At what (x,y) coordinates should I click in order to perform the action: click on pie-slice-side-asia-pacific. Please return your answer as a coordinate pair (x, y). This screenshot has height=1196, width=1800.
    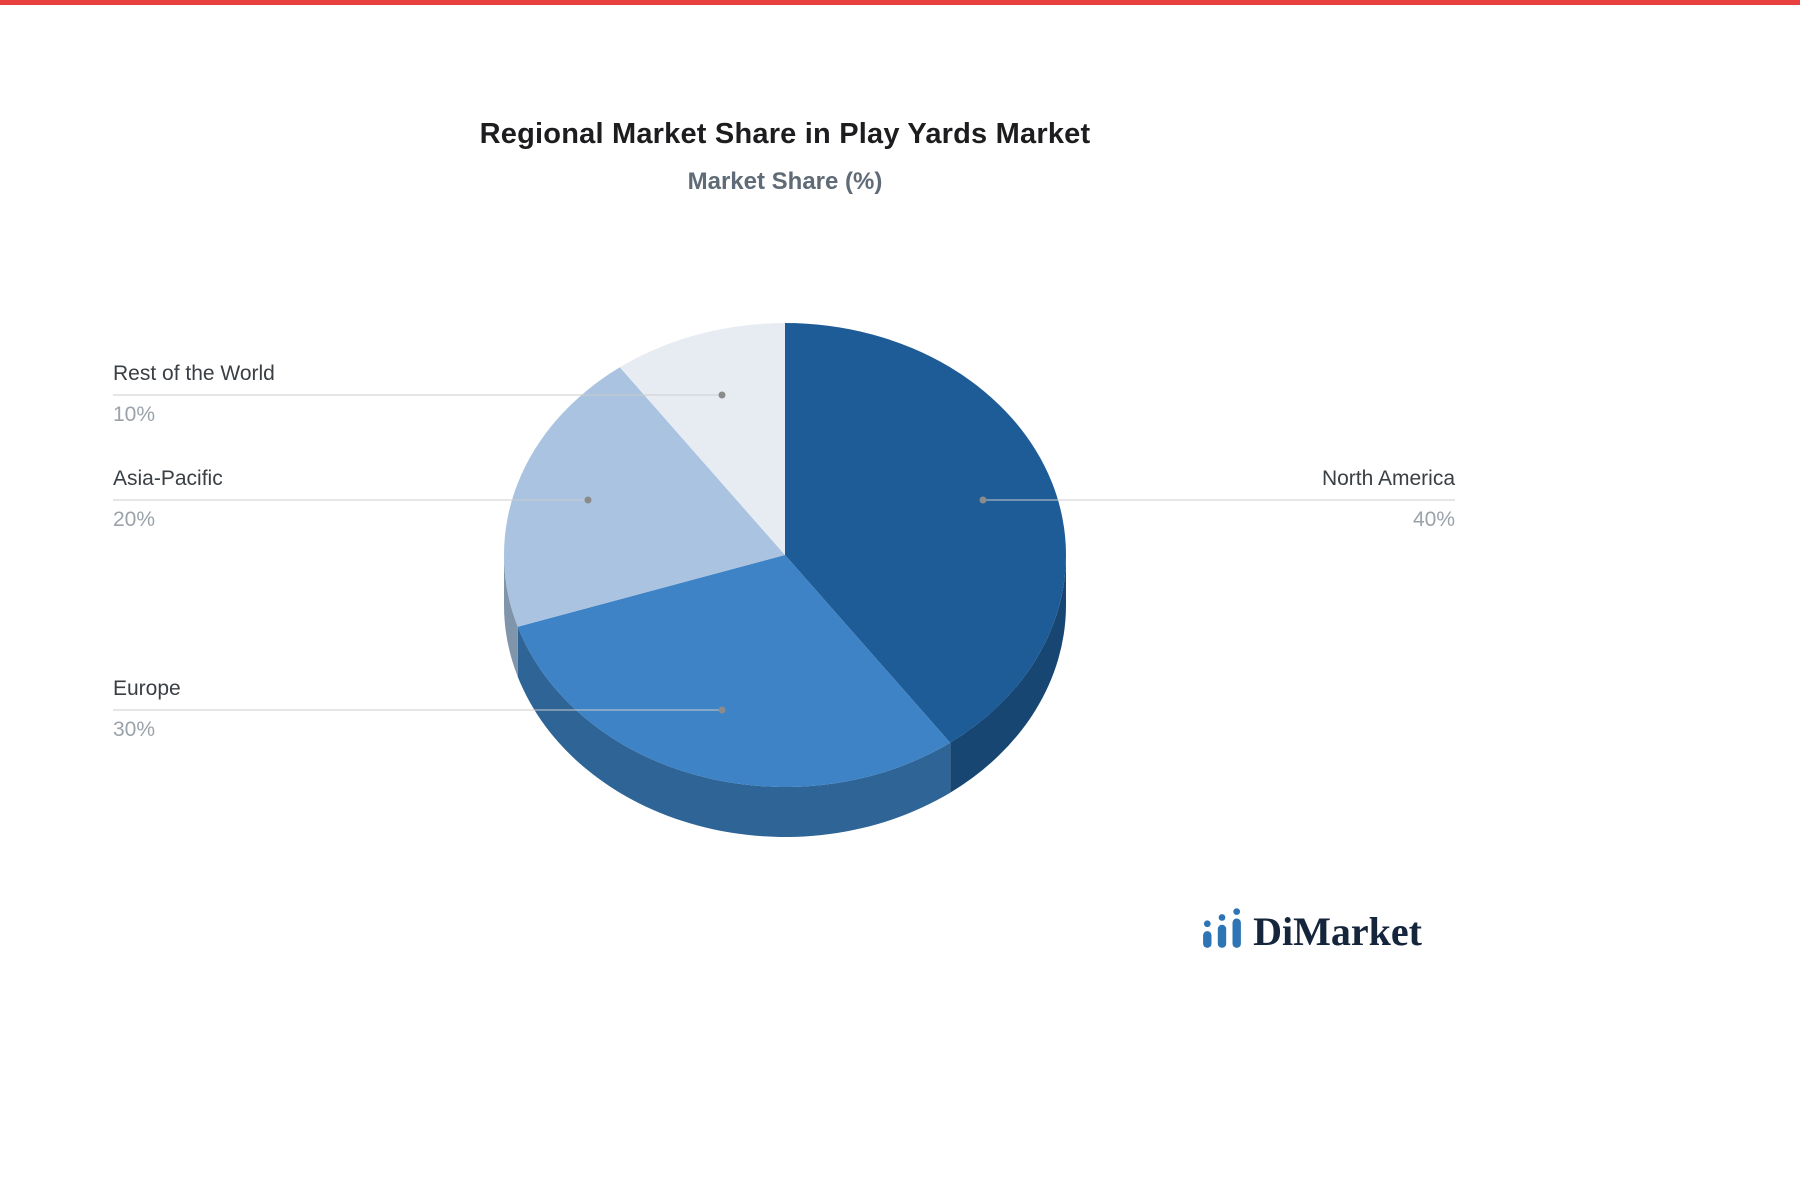
    Looking at the image, I should click on (511, 616).